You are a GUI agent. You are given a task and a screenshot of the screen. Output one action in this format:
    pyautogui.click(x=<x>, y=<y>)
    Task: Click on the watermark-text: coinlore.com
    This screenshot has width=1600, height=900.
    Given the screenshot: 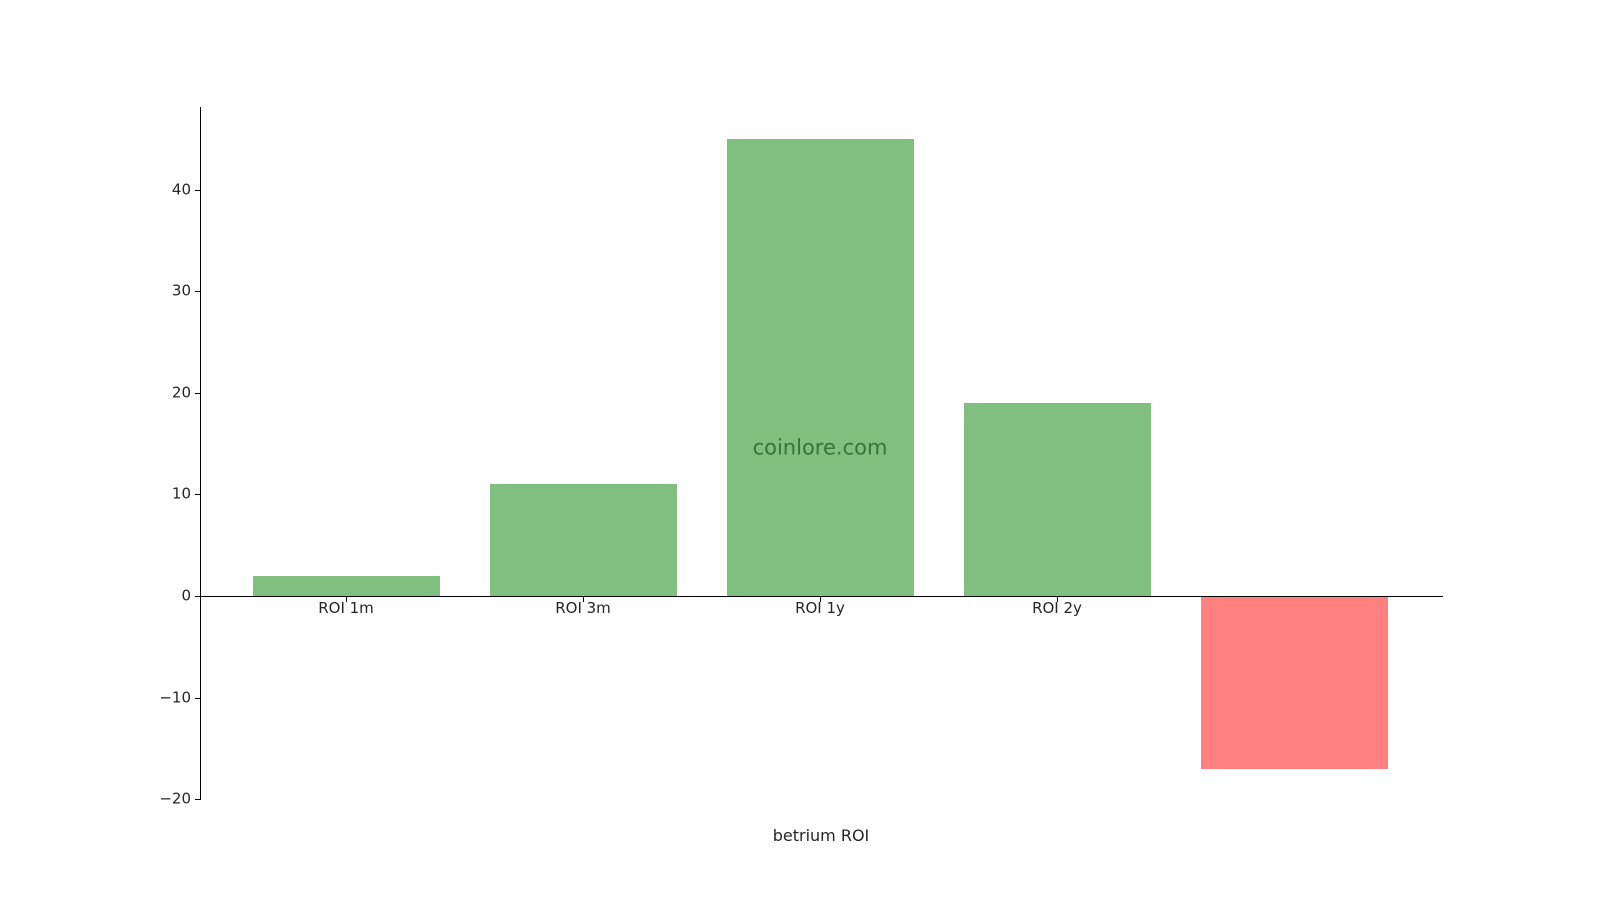 What is the action you would take?
    pyautogui.click(x=820, y=447)
    